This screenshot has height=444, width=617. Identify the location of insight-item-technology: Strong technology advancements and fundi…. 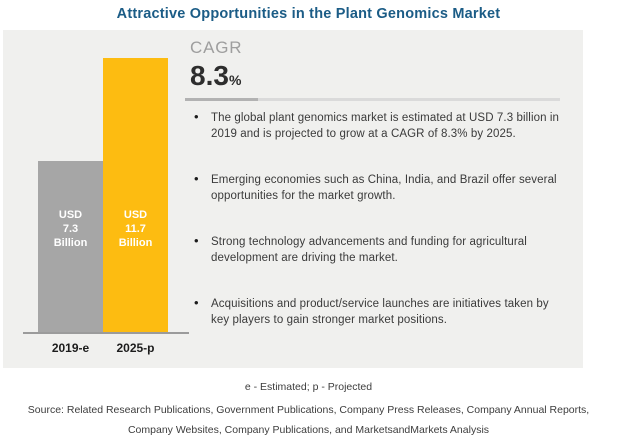
(375, 249).